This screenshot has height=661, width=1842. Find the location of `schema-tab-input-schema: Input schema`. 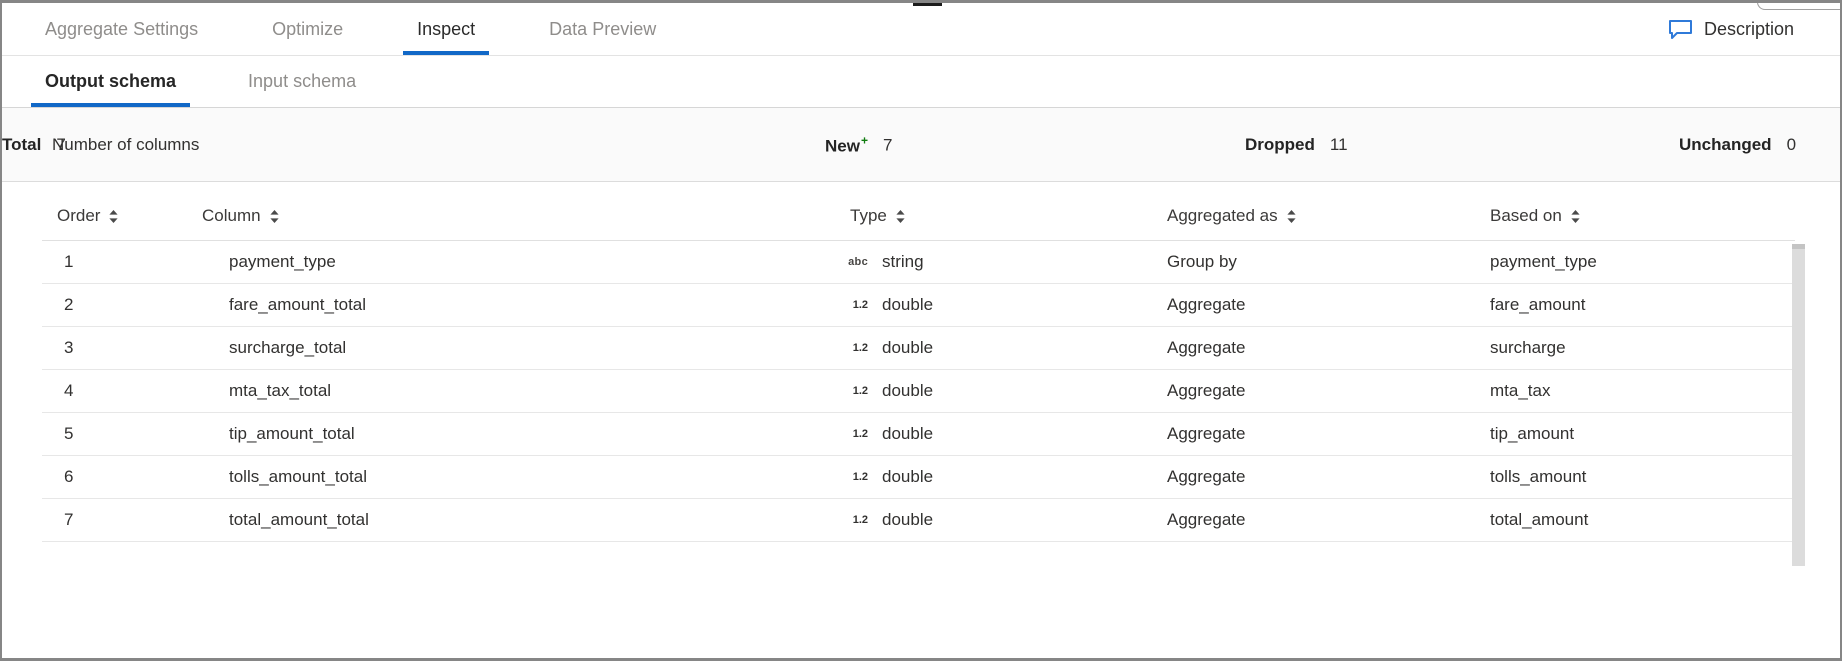

schema-tab-input-schema: Input schema is located at coordinates (302, 81).